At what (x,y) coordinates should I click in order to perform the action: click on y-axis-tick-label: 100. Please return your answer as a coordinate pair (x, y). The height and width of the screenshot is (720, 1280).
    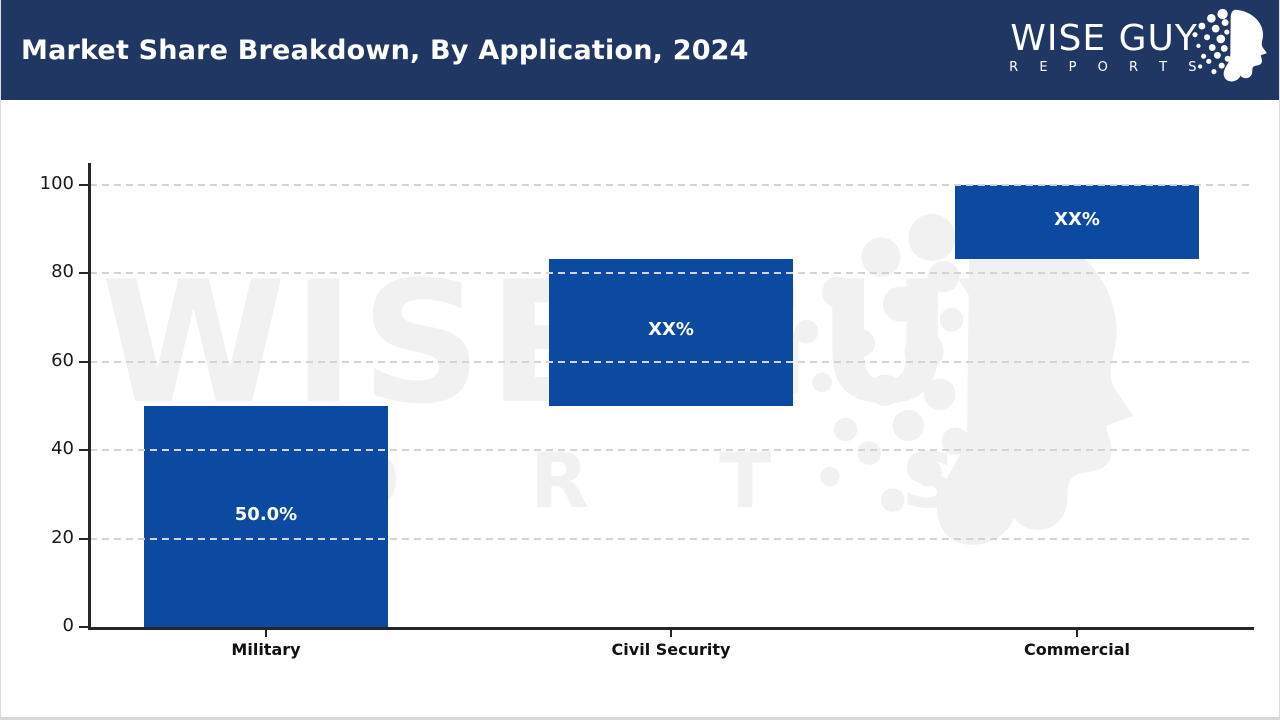
    Looking at the image, I should click on (56, 183).